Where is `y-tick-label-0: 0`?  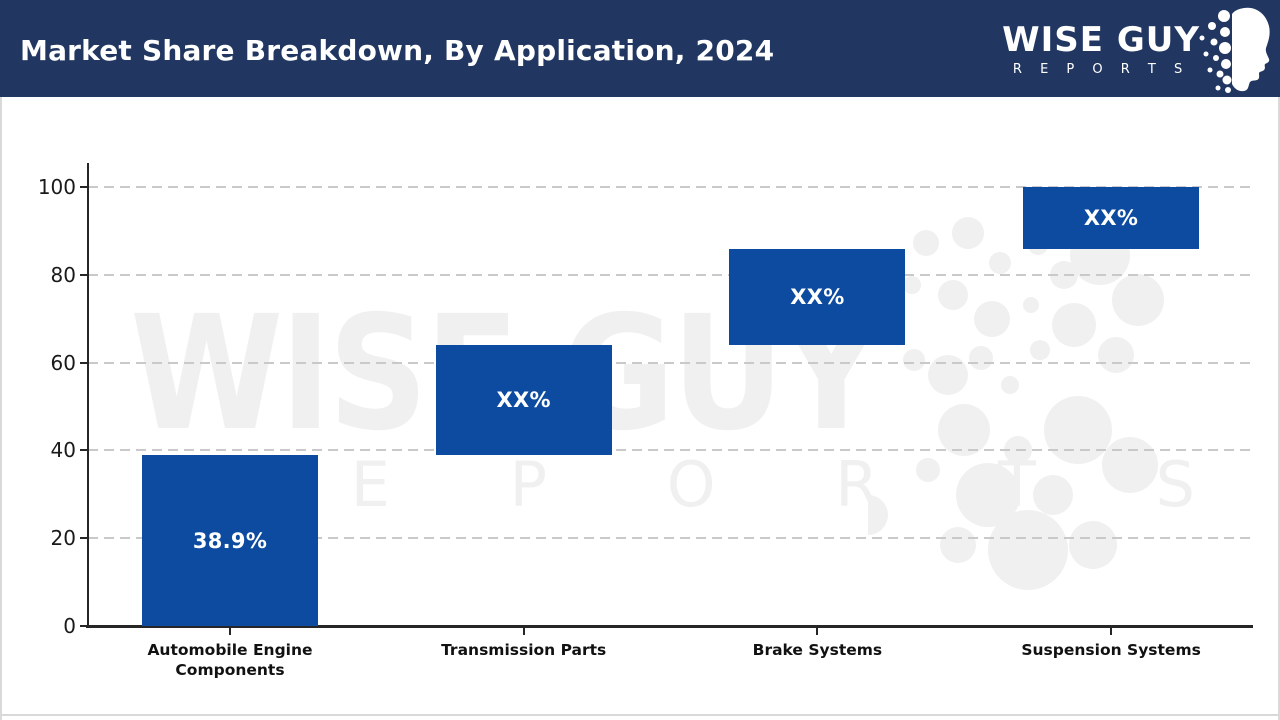
y-tick-label-0: 0 is located at coordinates (69, 626).